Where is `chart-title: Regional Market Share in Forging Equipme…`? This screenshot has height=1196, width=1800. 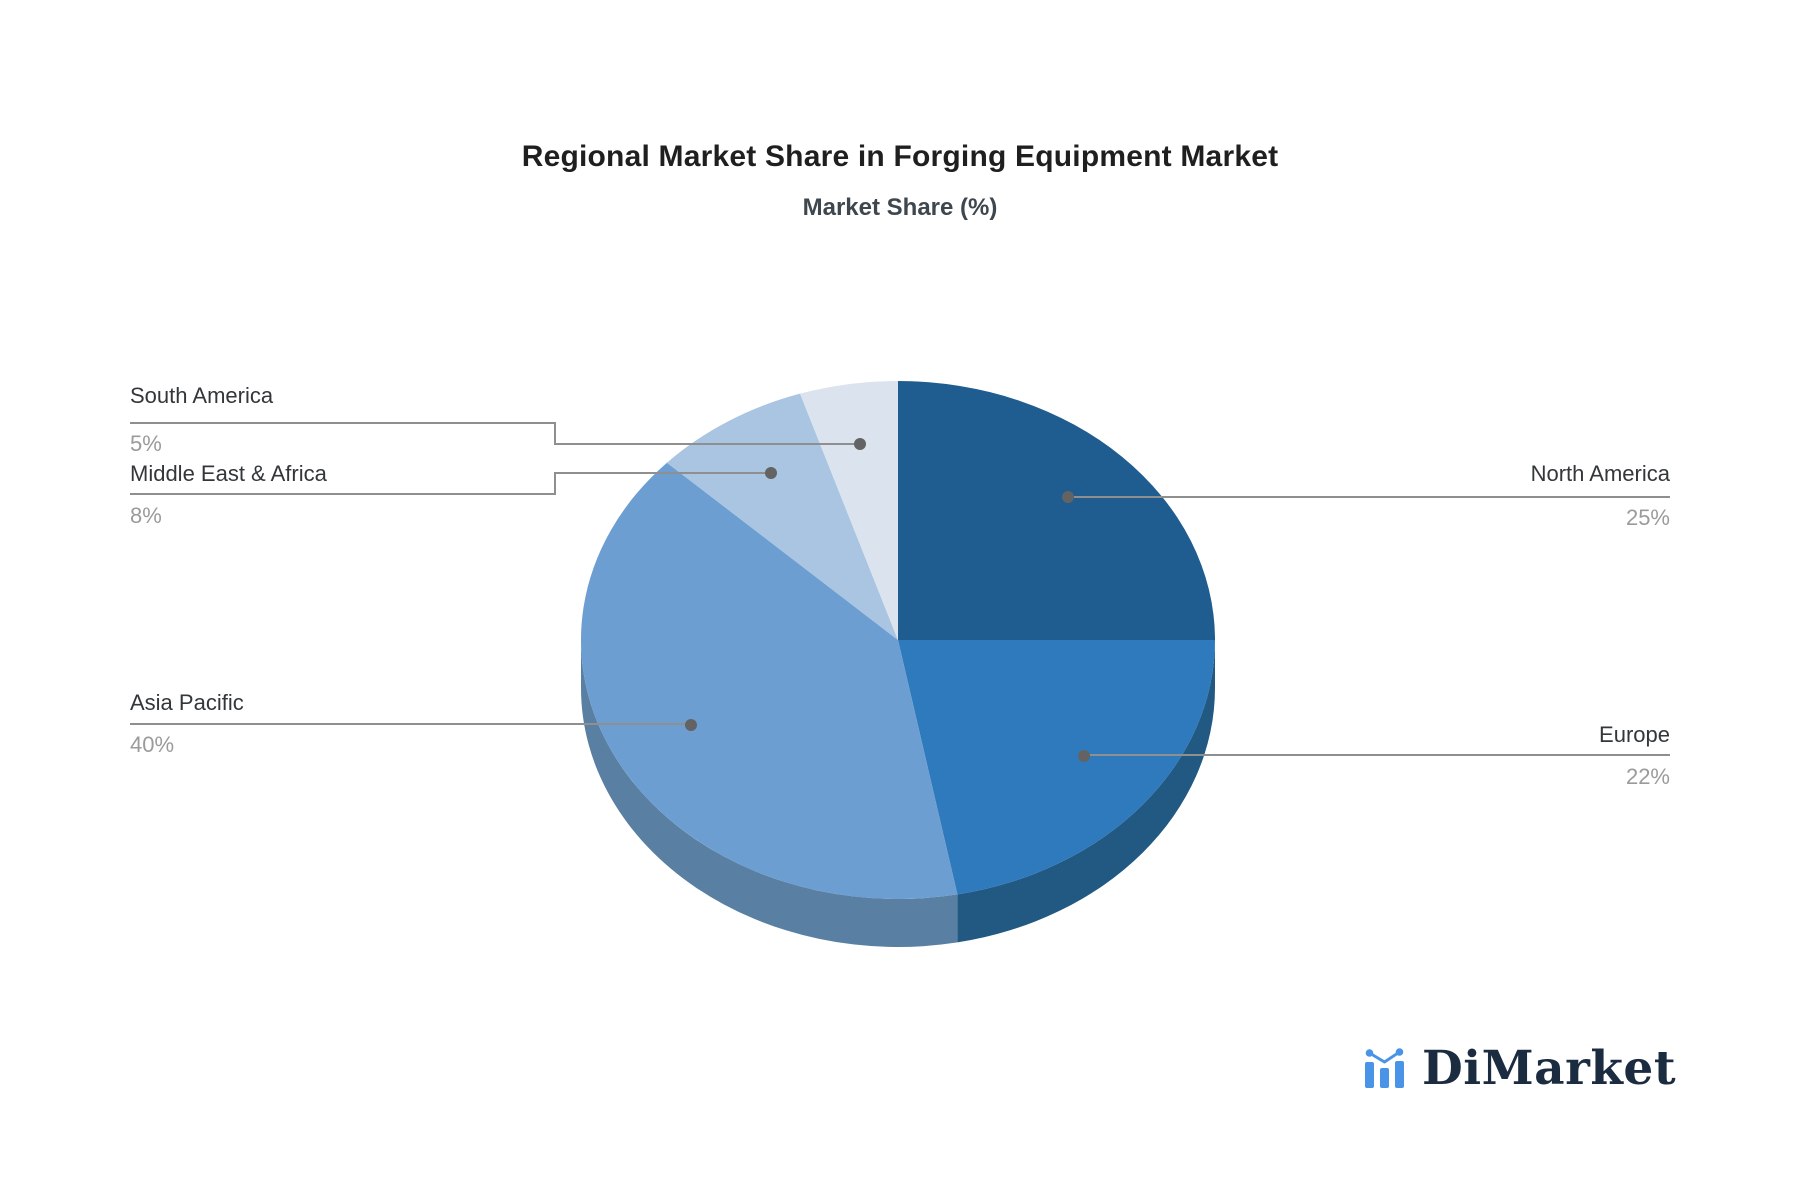 chart-title: Regional Market Share in Forging Equipme… is located at coordinates (900, 156).